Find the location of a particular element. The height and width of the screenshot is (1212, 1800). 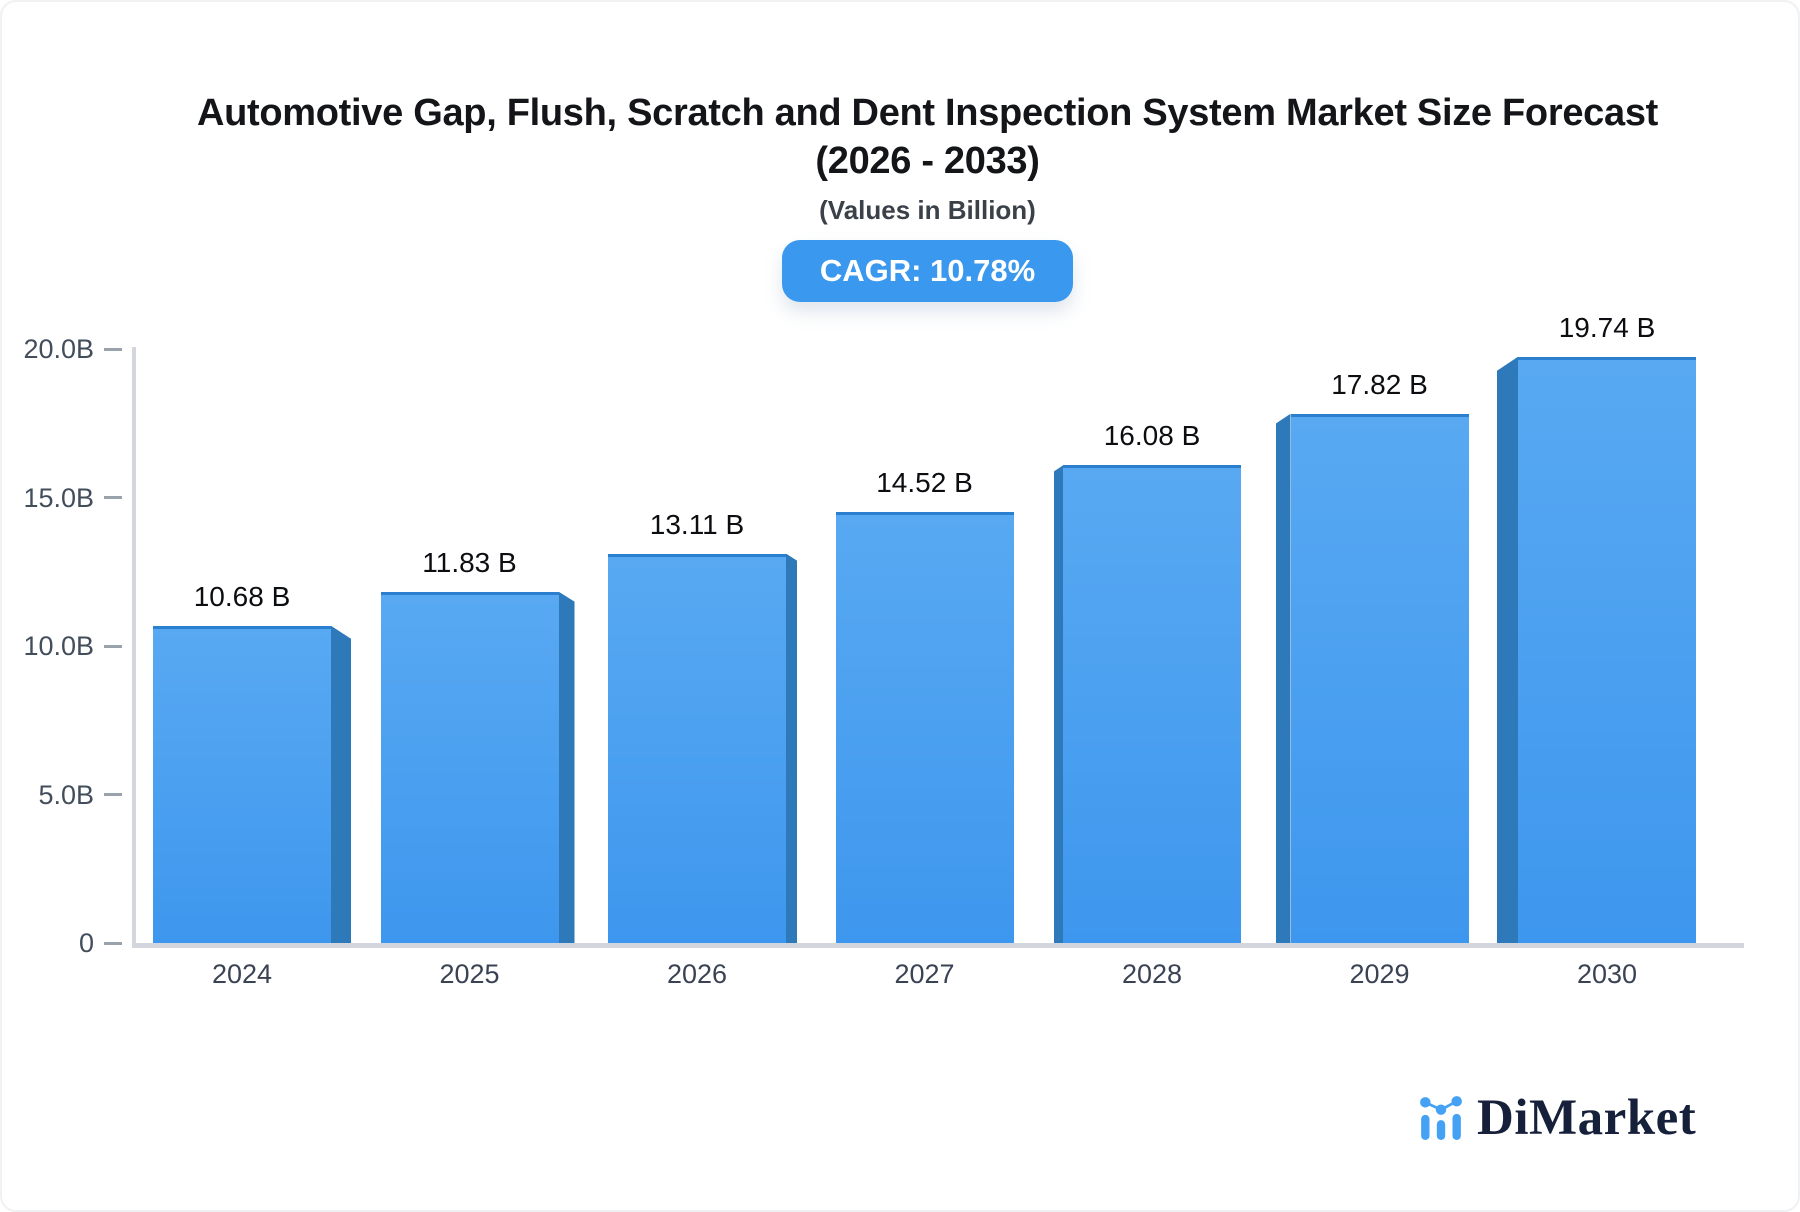

brand-logo: DiMarket is located at coordinates (1557, 1118).